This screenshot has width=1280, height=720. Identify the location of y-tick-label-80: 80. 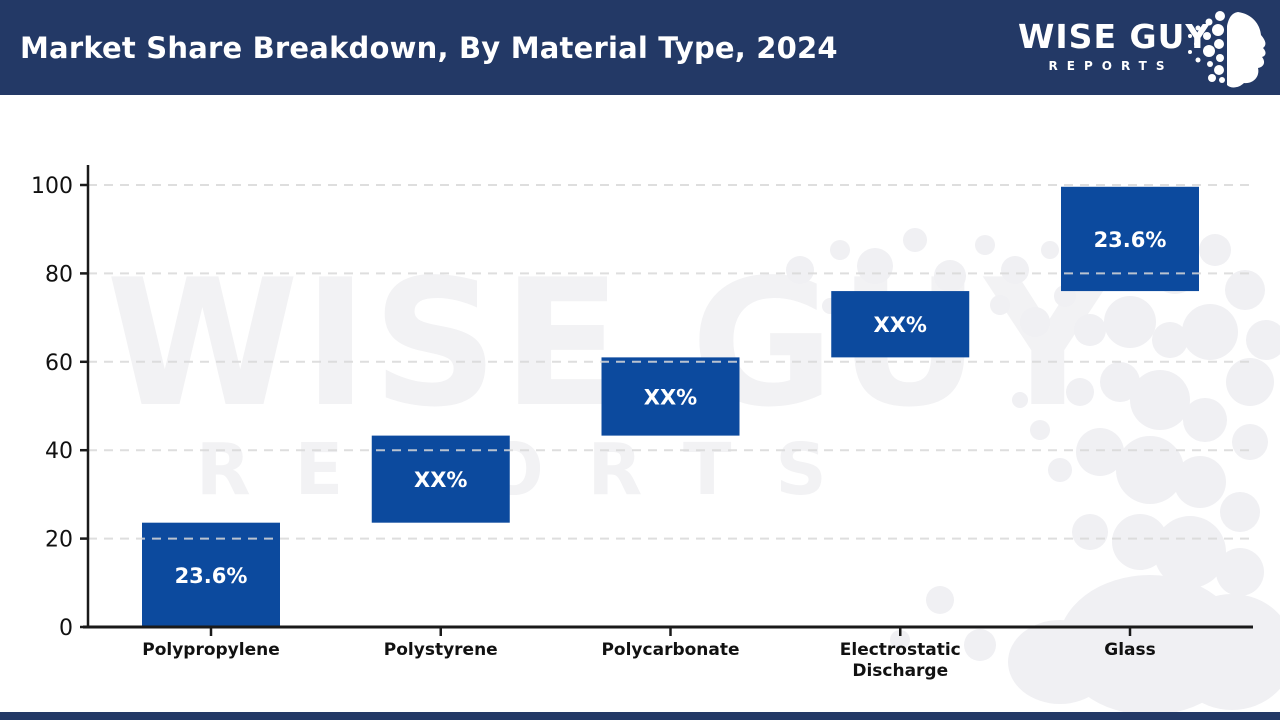
(59, 274).